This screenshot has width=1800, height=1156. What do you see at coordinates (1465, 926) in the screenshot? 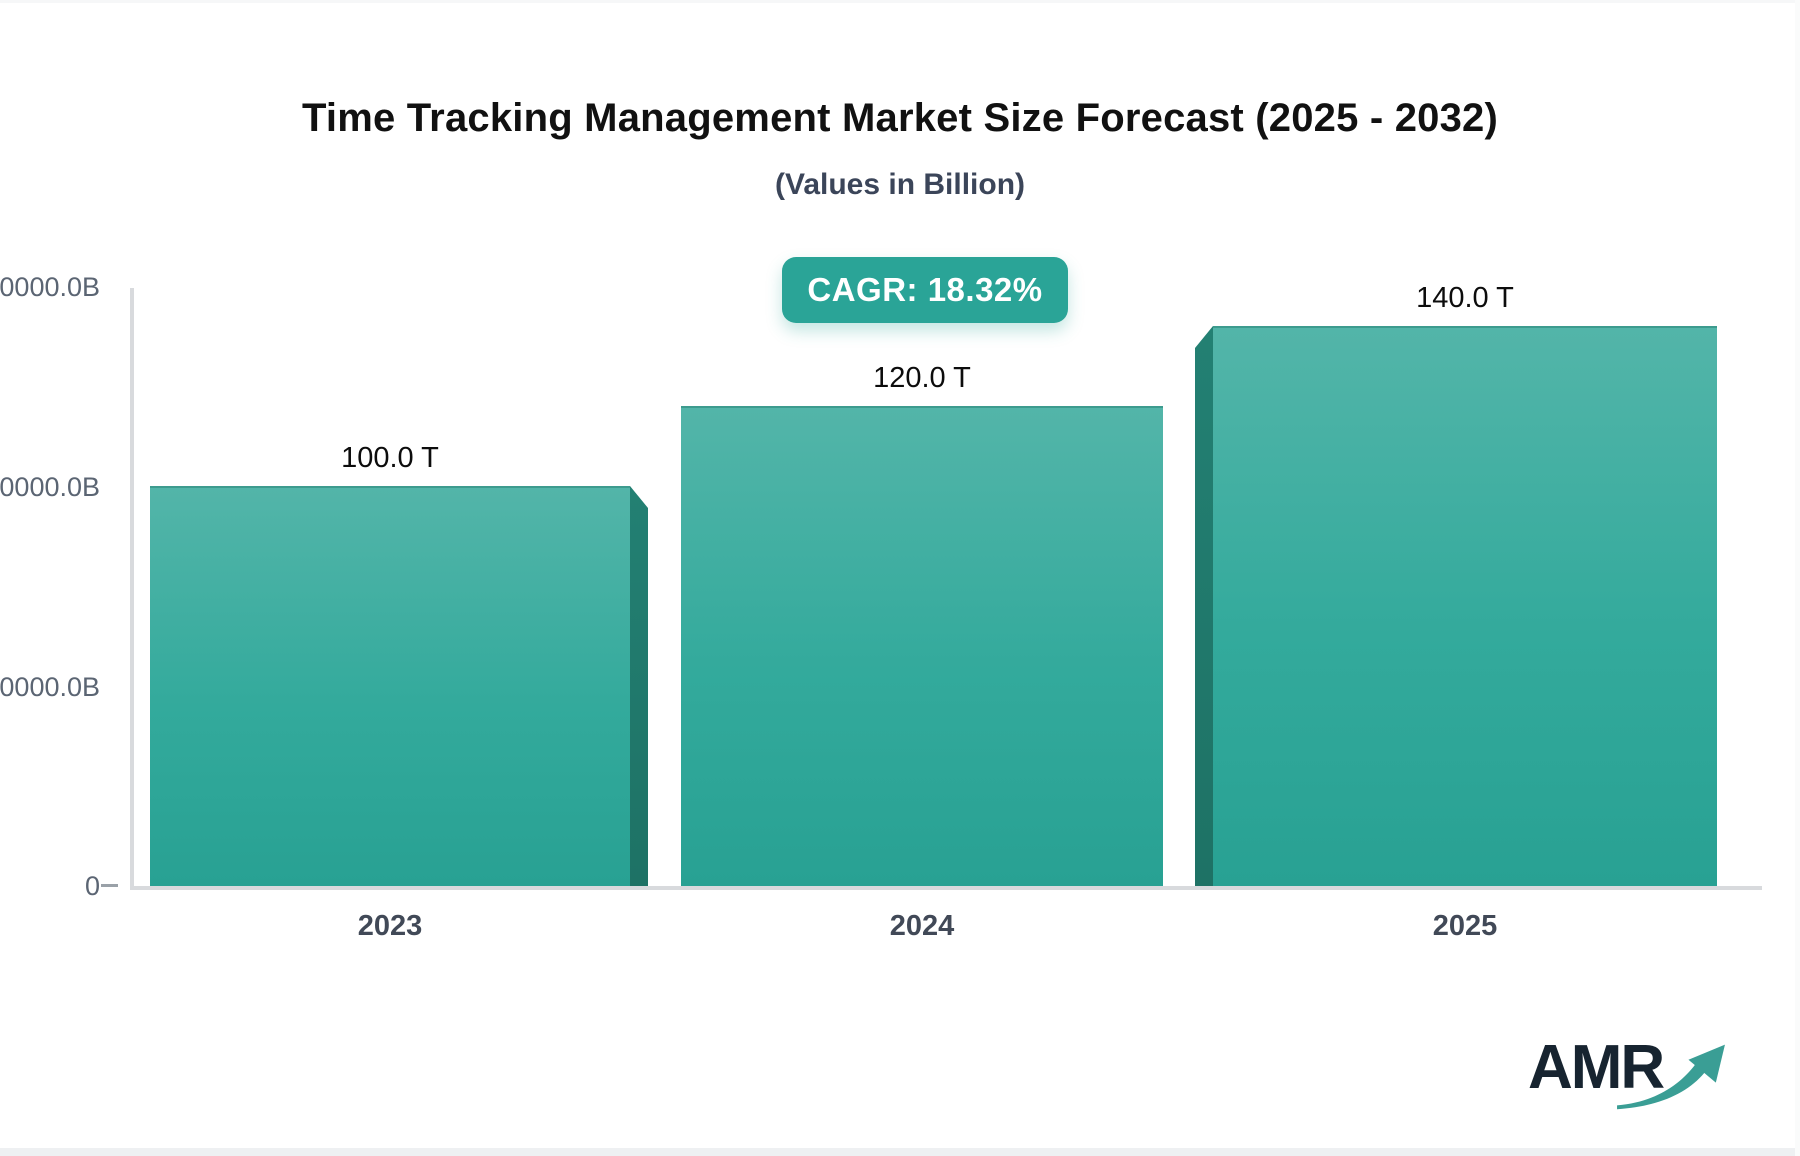
I see `x-axis-category-label: 2025` at bounding box center [1465, 926].